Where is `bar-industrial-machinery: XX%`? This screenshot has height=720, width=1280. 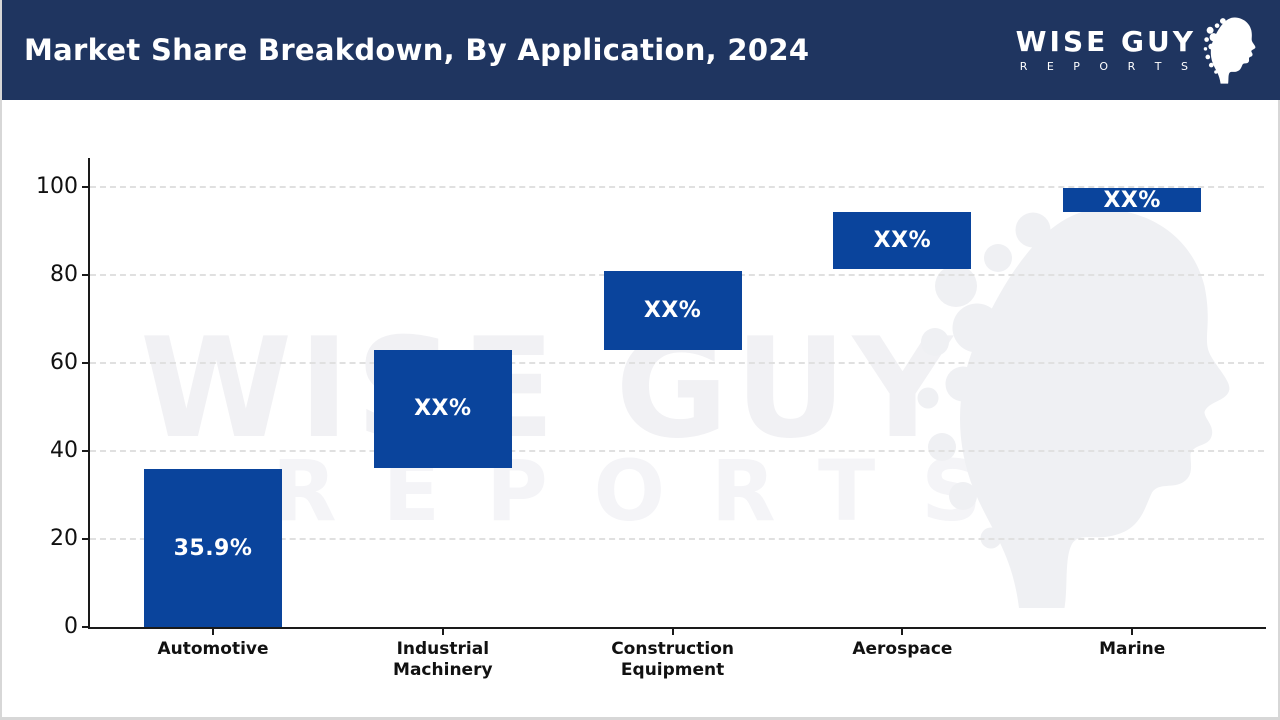
bar-industrial-machinery: XX% is located at coordinates (442, 409).